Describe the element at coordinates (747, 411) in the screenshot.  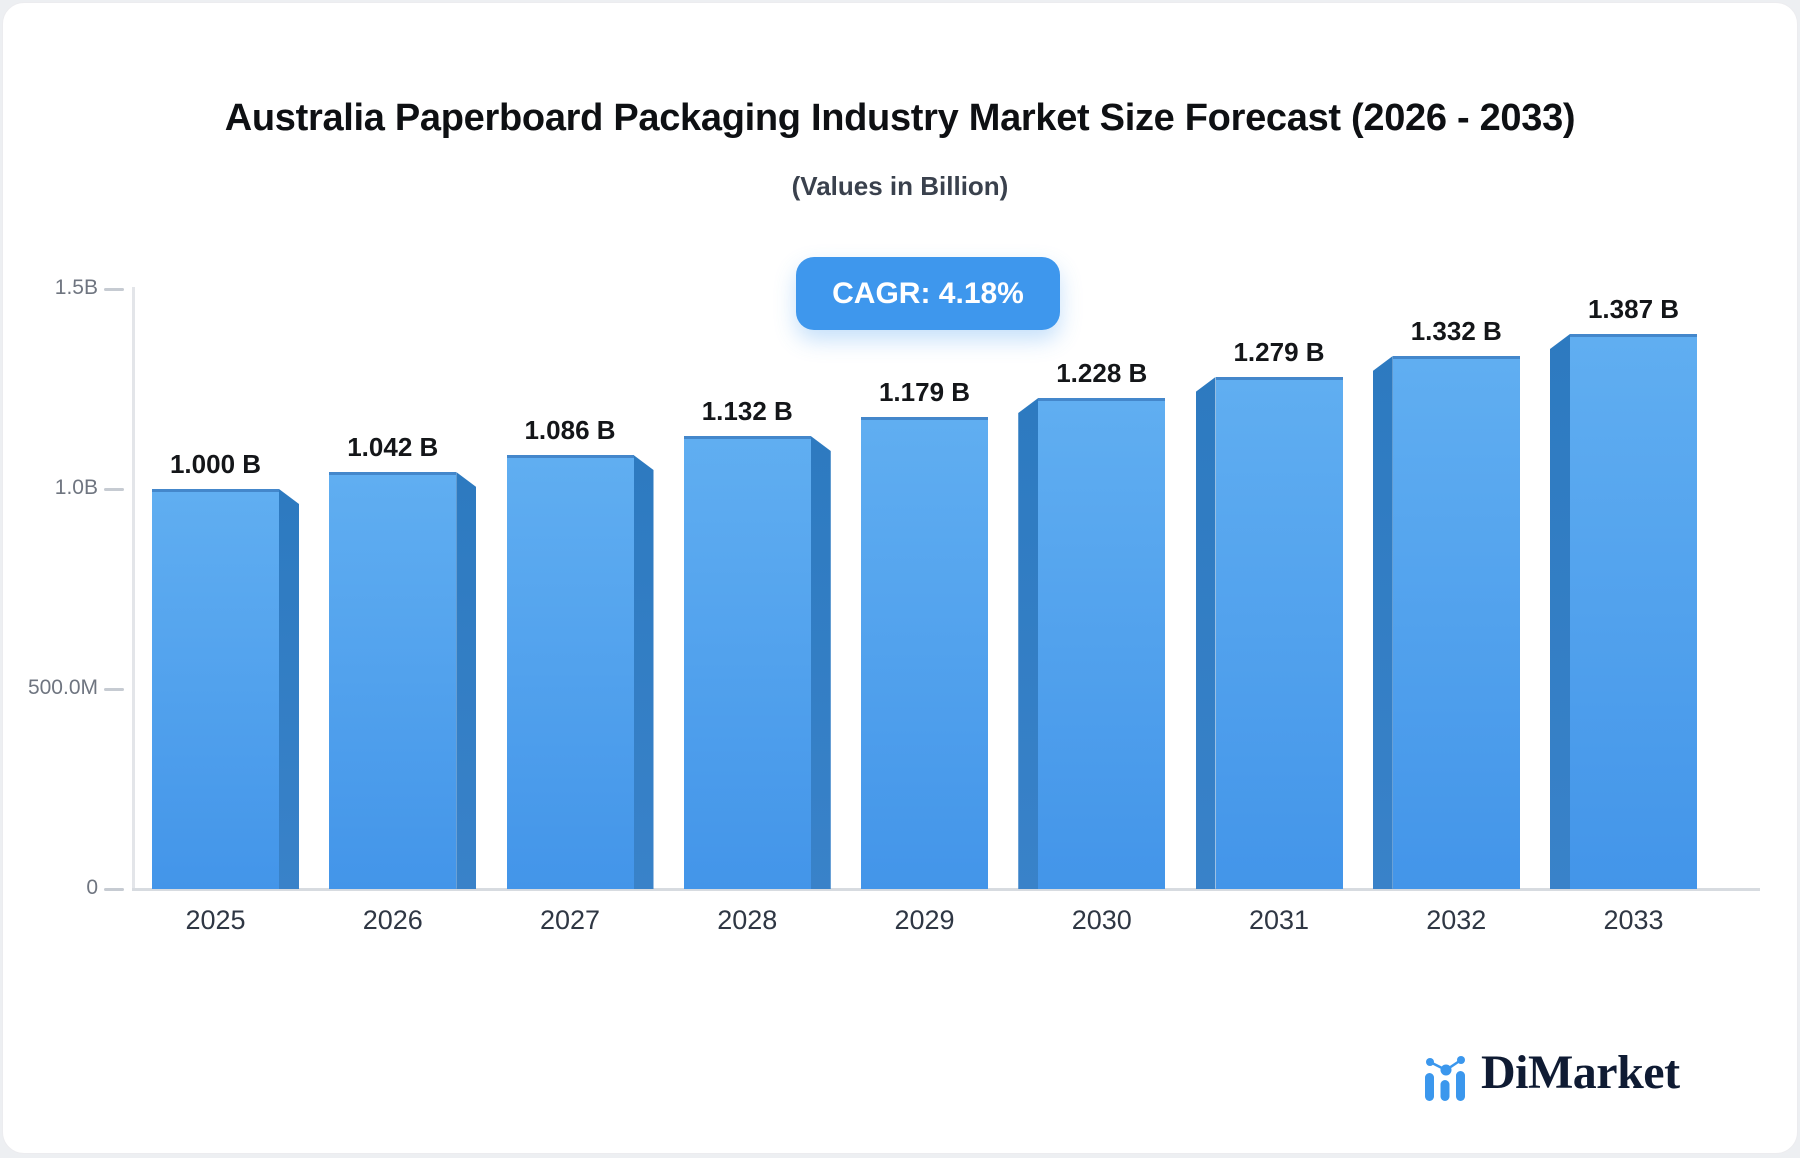
I see `bar-value-label-2028: 1.132 B` at that location.